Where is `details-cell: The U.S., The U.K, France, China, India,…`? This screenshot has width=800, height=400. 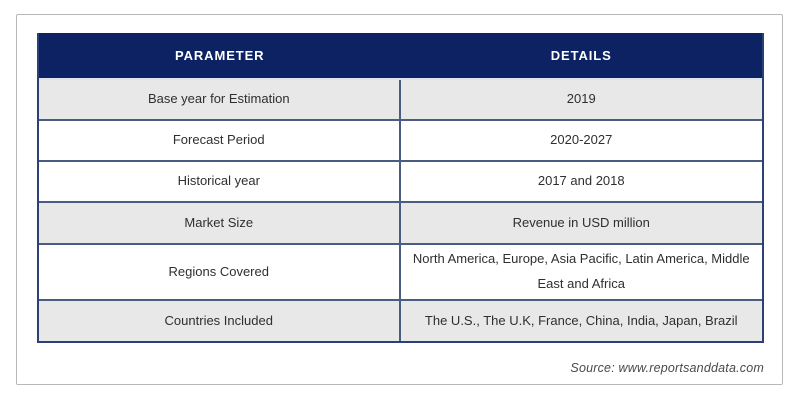 details-cell: The U.S., The U.K, France, China, India,… is located at coordinates (581, 320).